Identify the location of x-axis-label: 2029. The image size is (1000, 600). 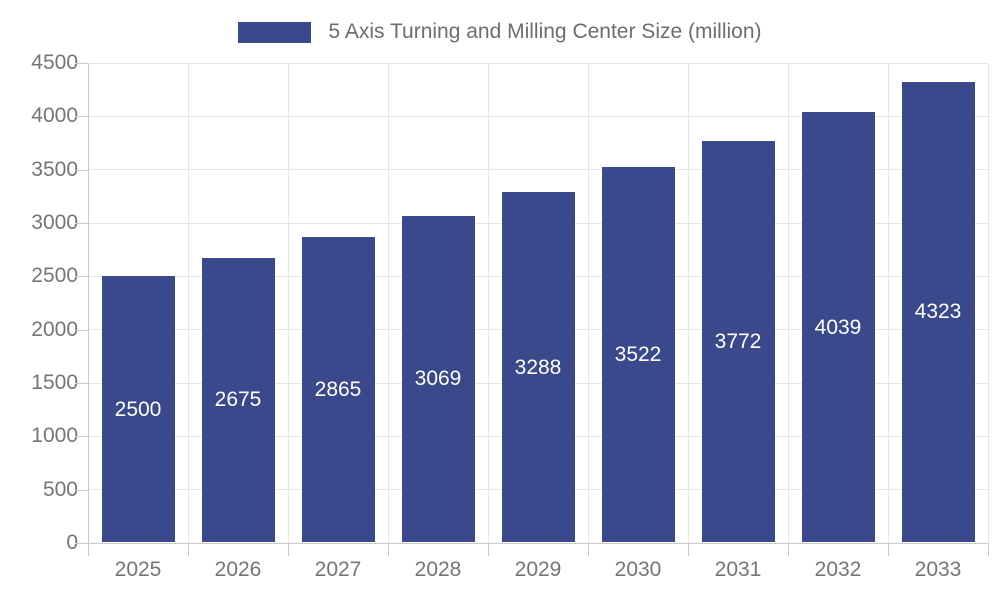
(538, 569).